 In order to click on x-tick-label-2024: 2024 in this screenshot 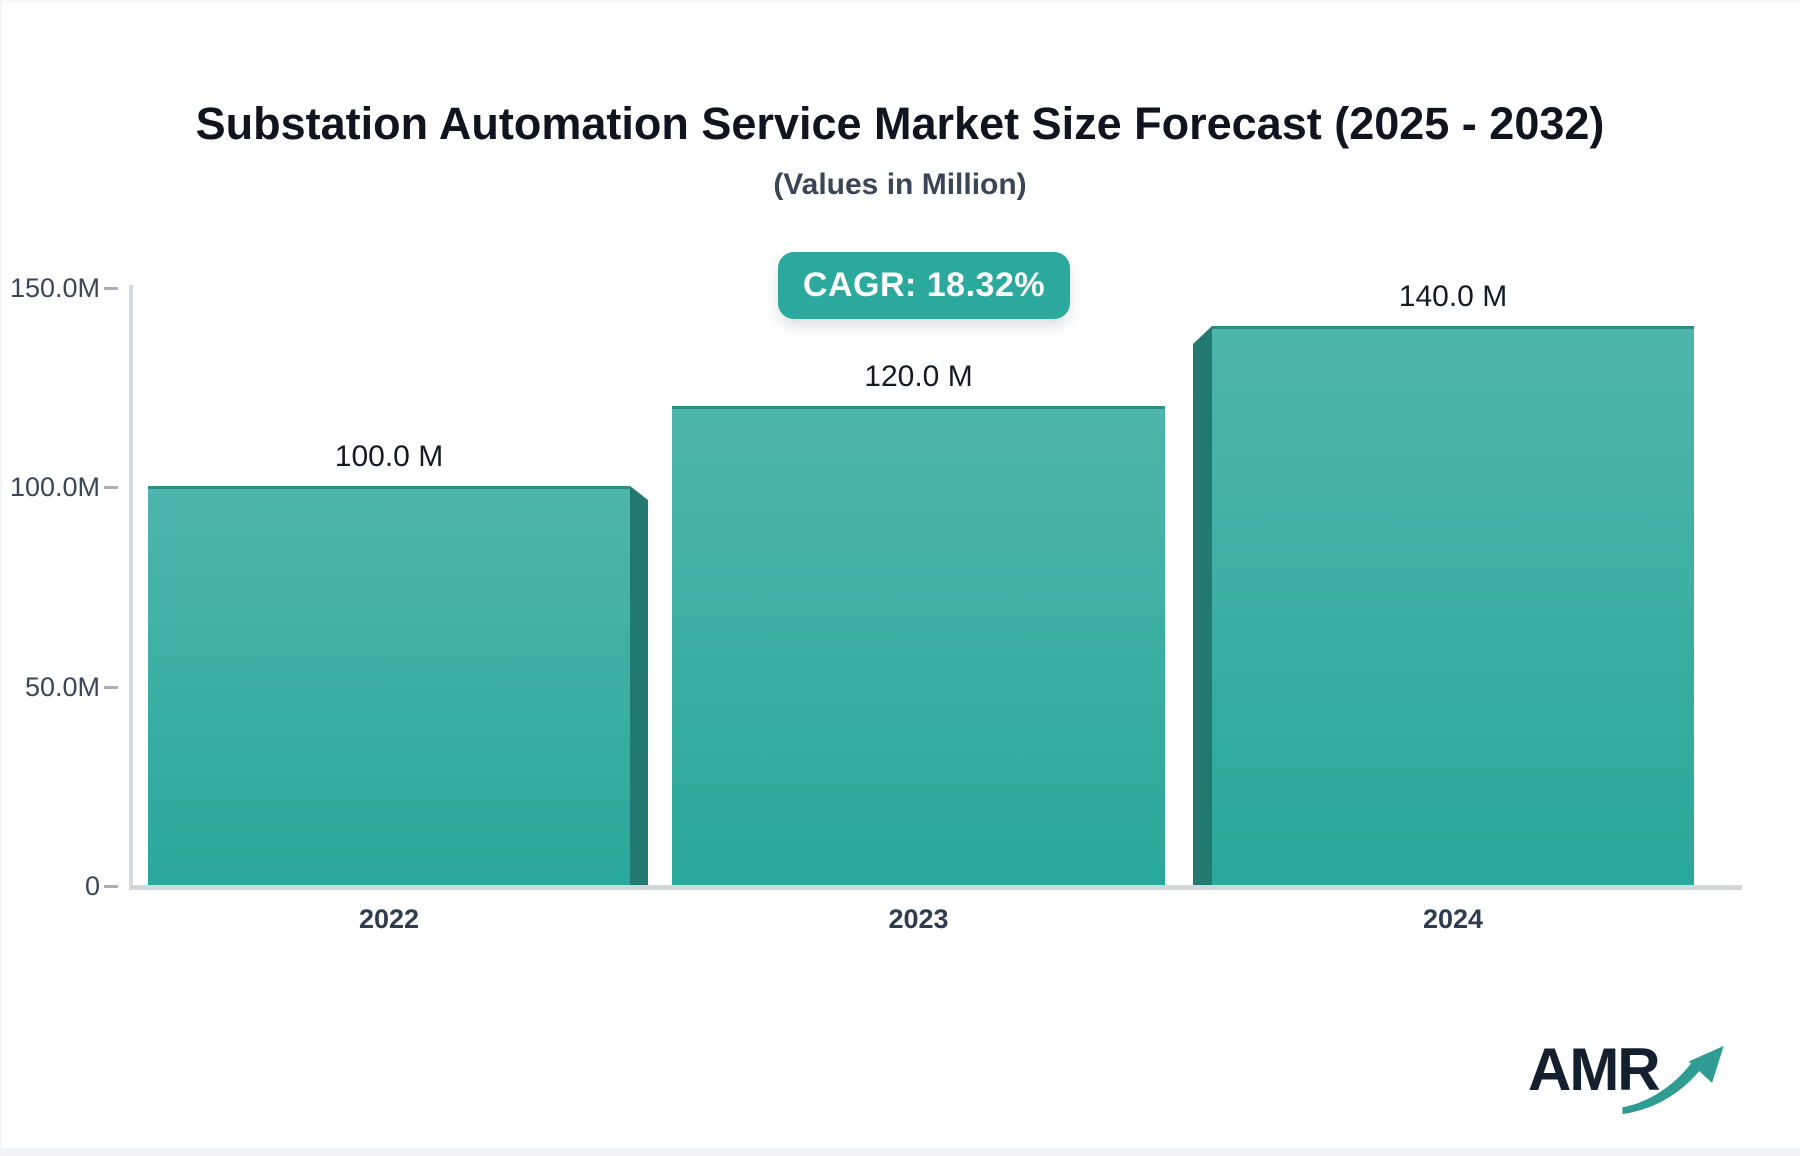, I will do `click(1453, 919)`.